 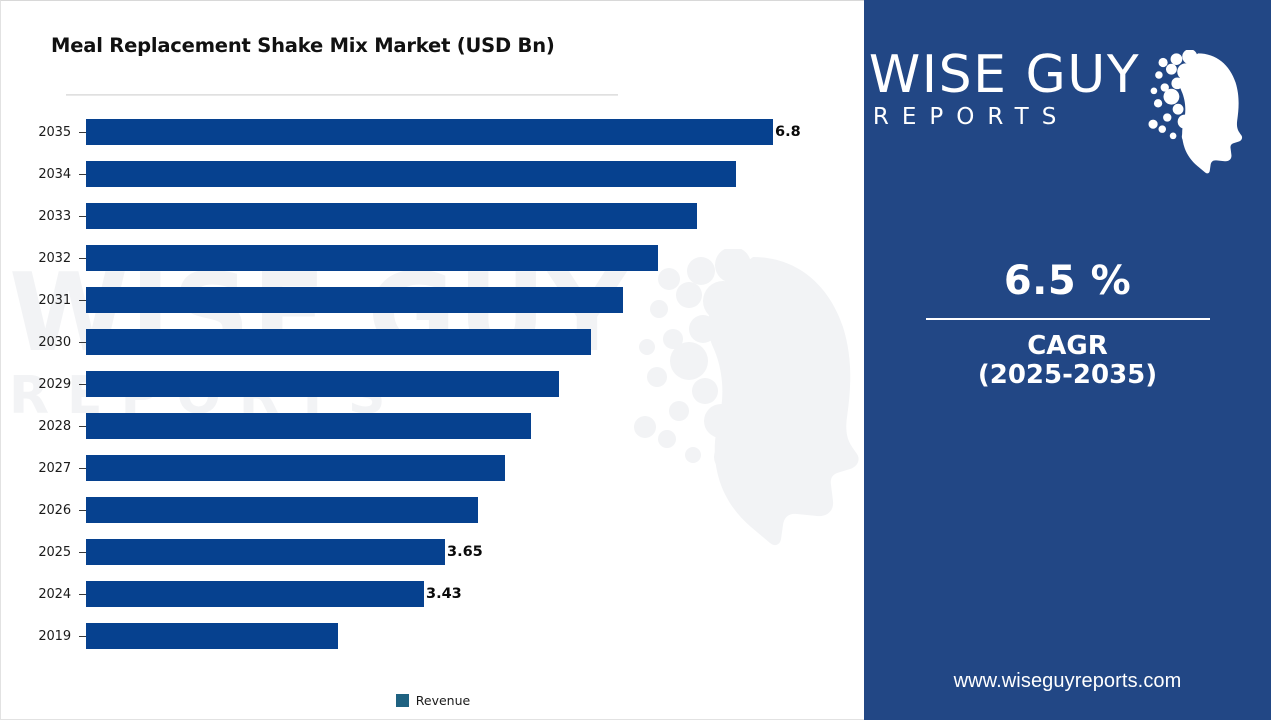 What do you see at coordinates (402, 700) in the screenshot?
I see `legend-swatch-revenue` at bounding box center [402, 700].